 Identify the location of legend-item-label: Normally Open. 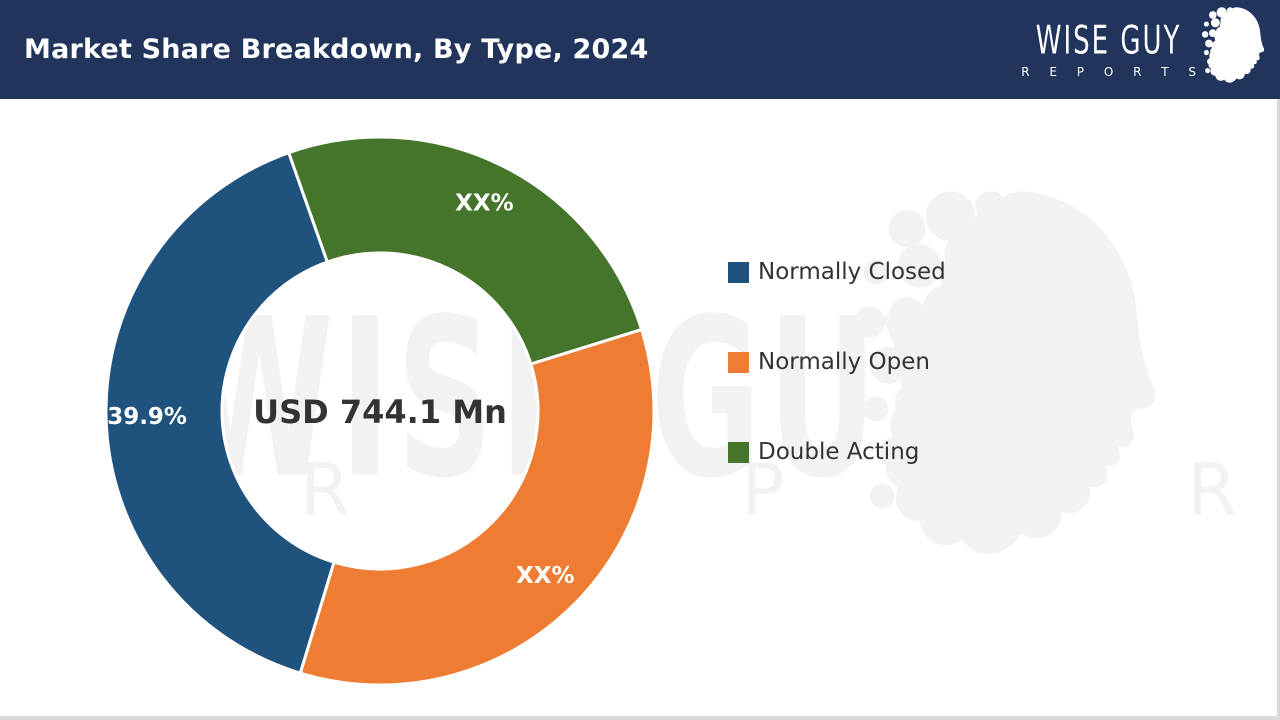
(844, 362).